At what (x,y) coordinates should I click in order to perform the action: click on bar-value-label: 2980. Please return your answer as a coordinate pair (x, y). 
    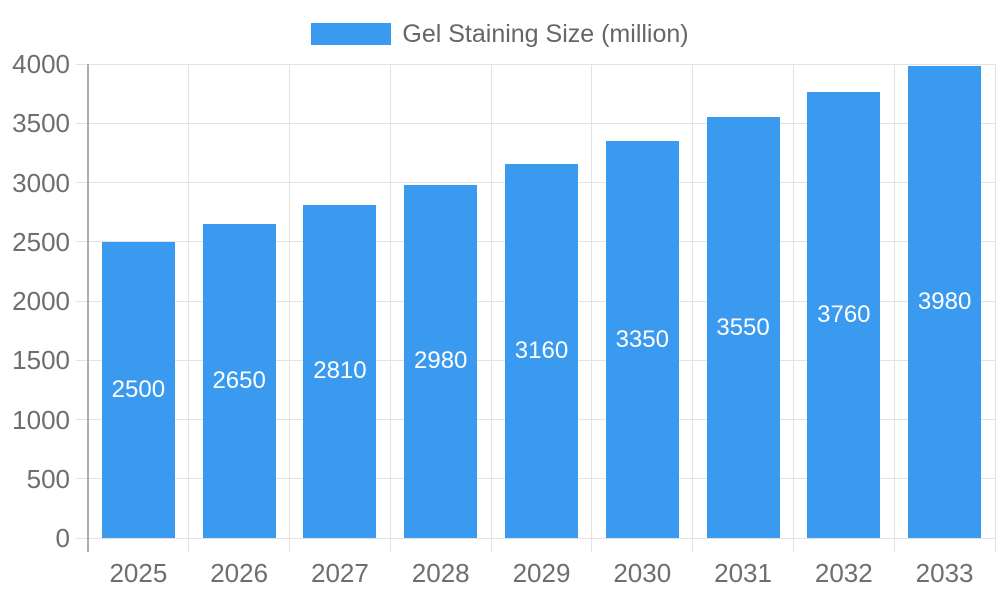
    Looking at the image, I should click on (441, 361).